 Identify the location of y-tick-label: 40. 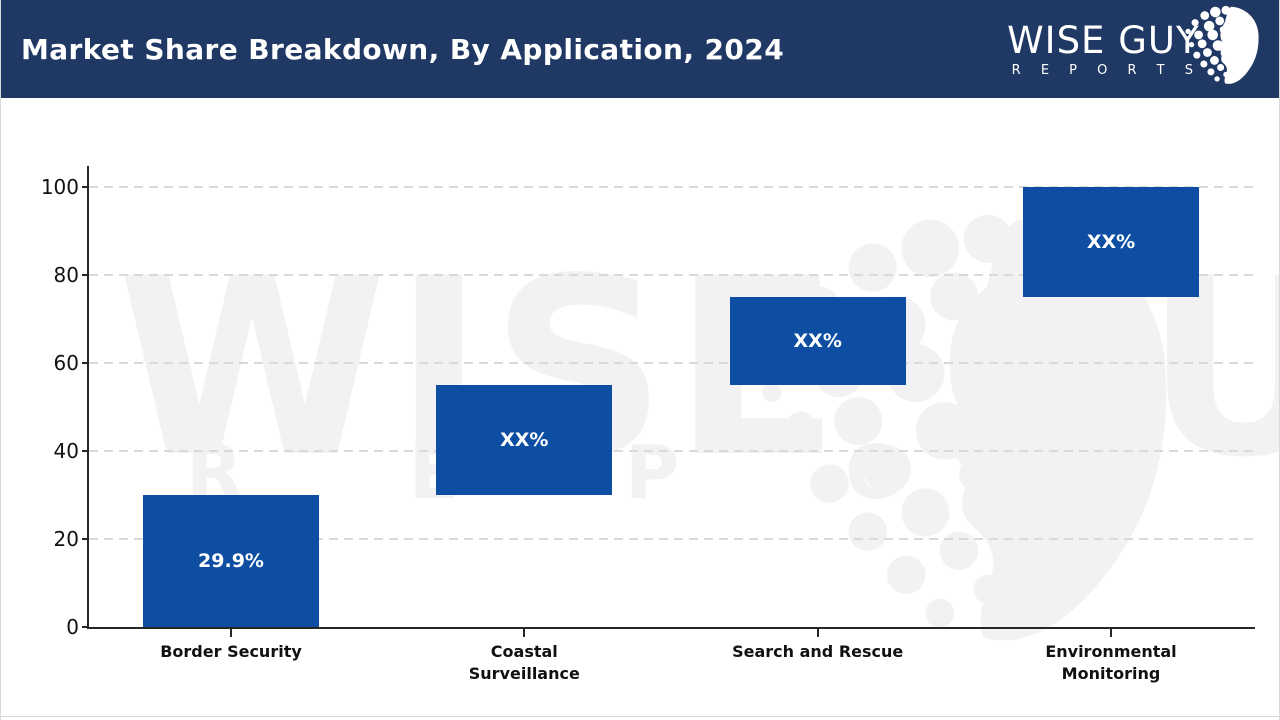
(66, 451).